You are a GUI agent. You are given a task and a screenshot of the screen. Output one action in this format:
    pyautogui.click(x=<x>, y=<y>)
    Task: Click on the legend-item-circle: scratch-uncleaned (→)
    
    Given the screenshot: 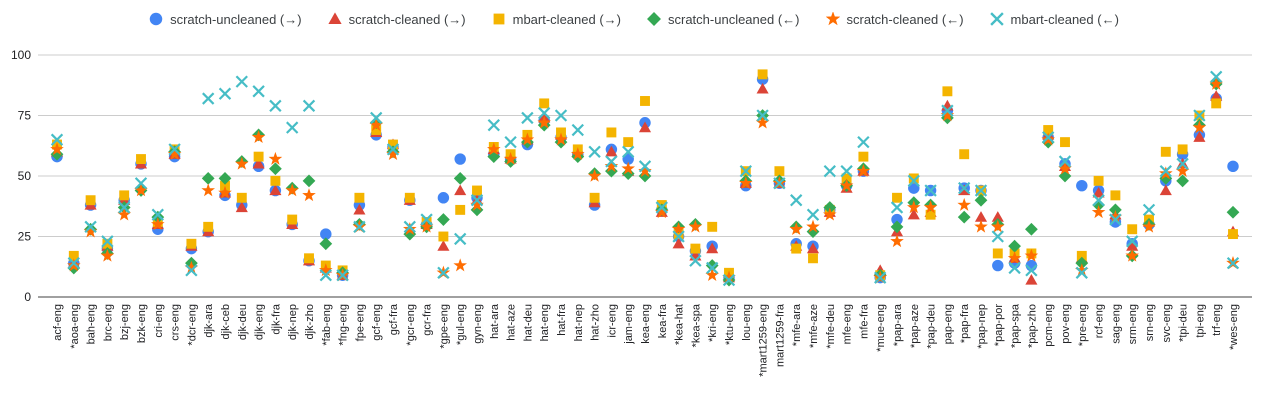 What is the action you would take?
    pyautogui.click(x=225, y=19)
    